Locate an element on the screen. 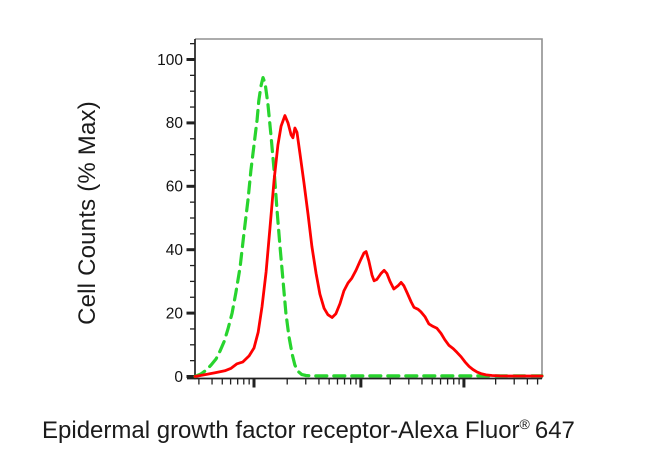 This screenshot has width=670, height=452. registered-trademark-icon: ® is located at coordinates (524, 424).